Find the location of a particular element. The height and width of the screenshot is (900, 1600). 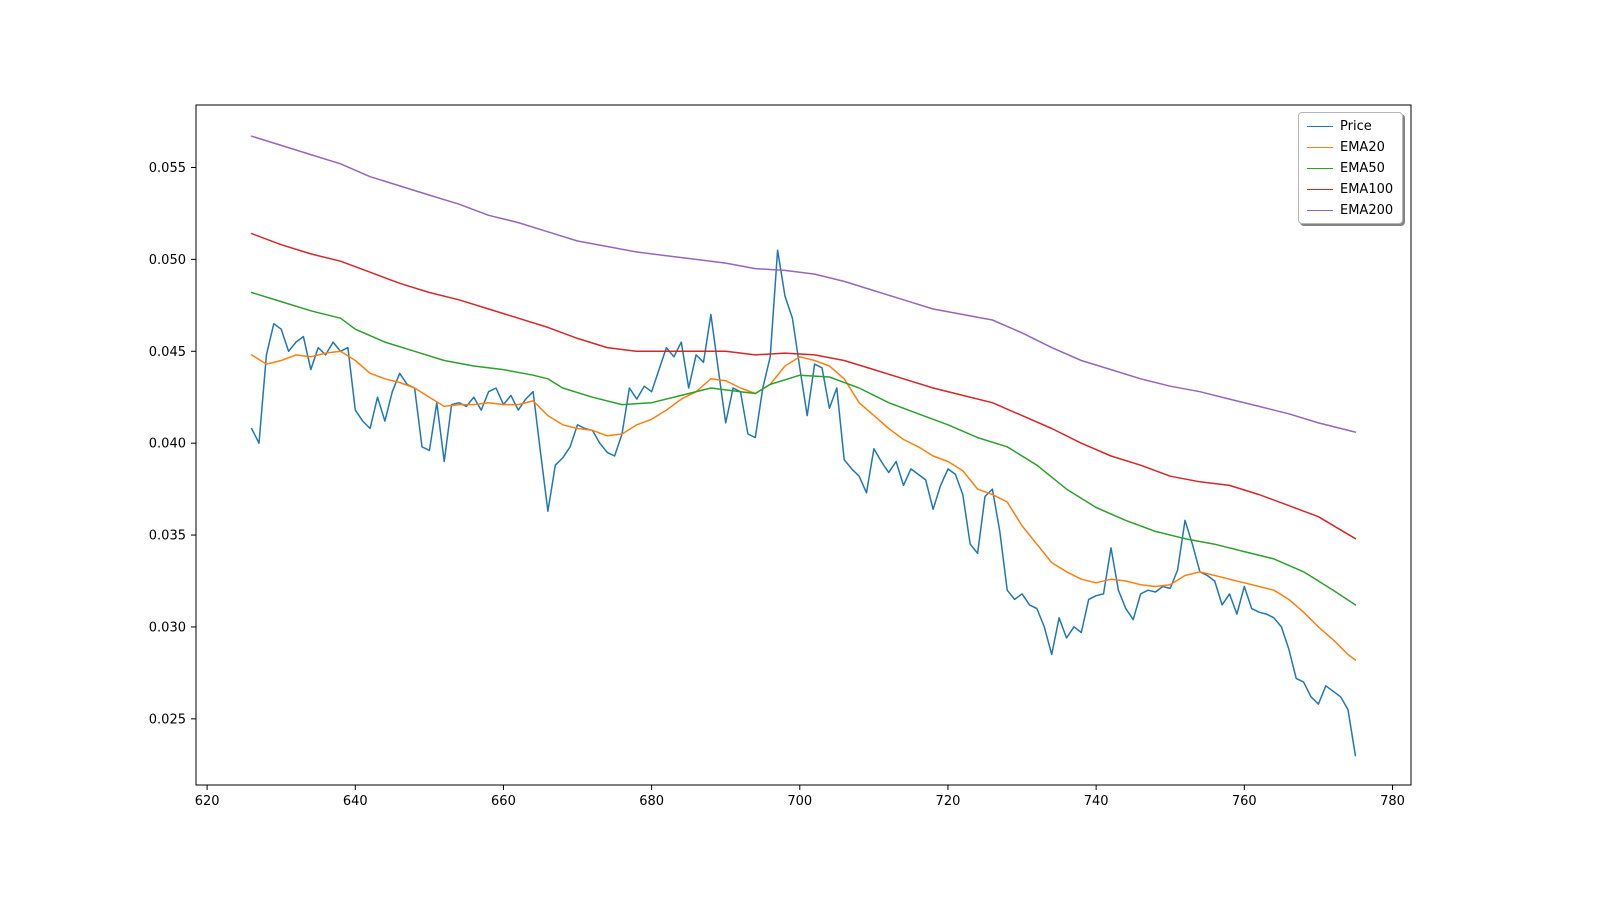

x-tick-label: 620 is located at coordinates (207, 801).